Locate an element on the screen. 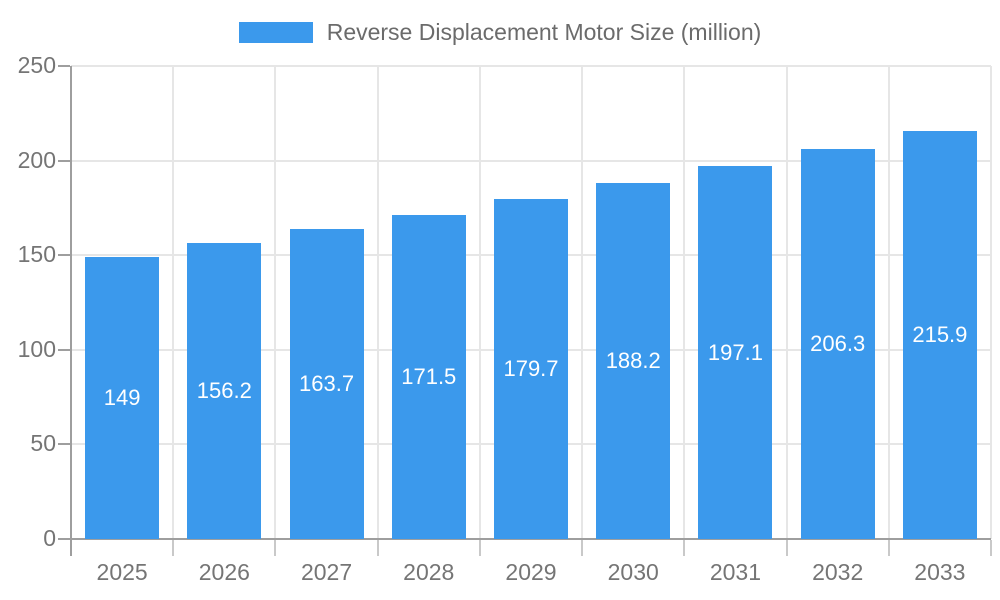 The image size is (1000, 600). x-axis-tick-label: 2026 is located at coordinates (224, 572).